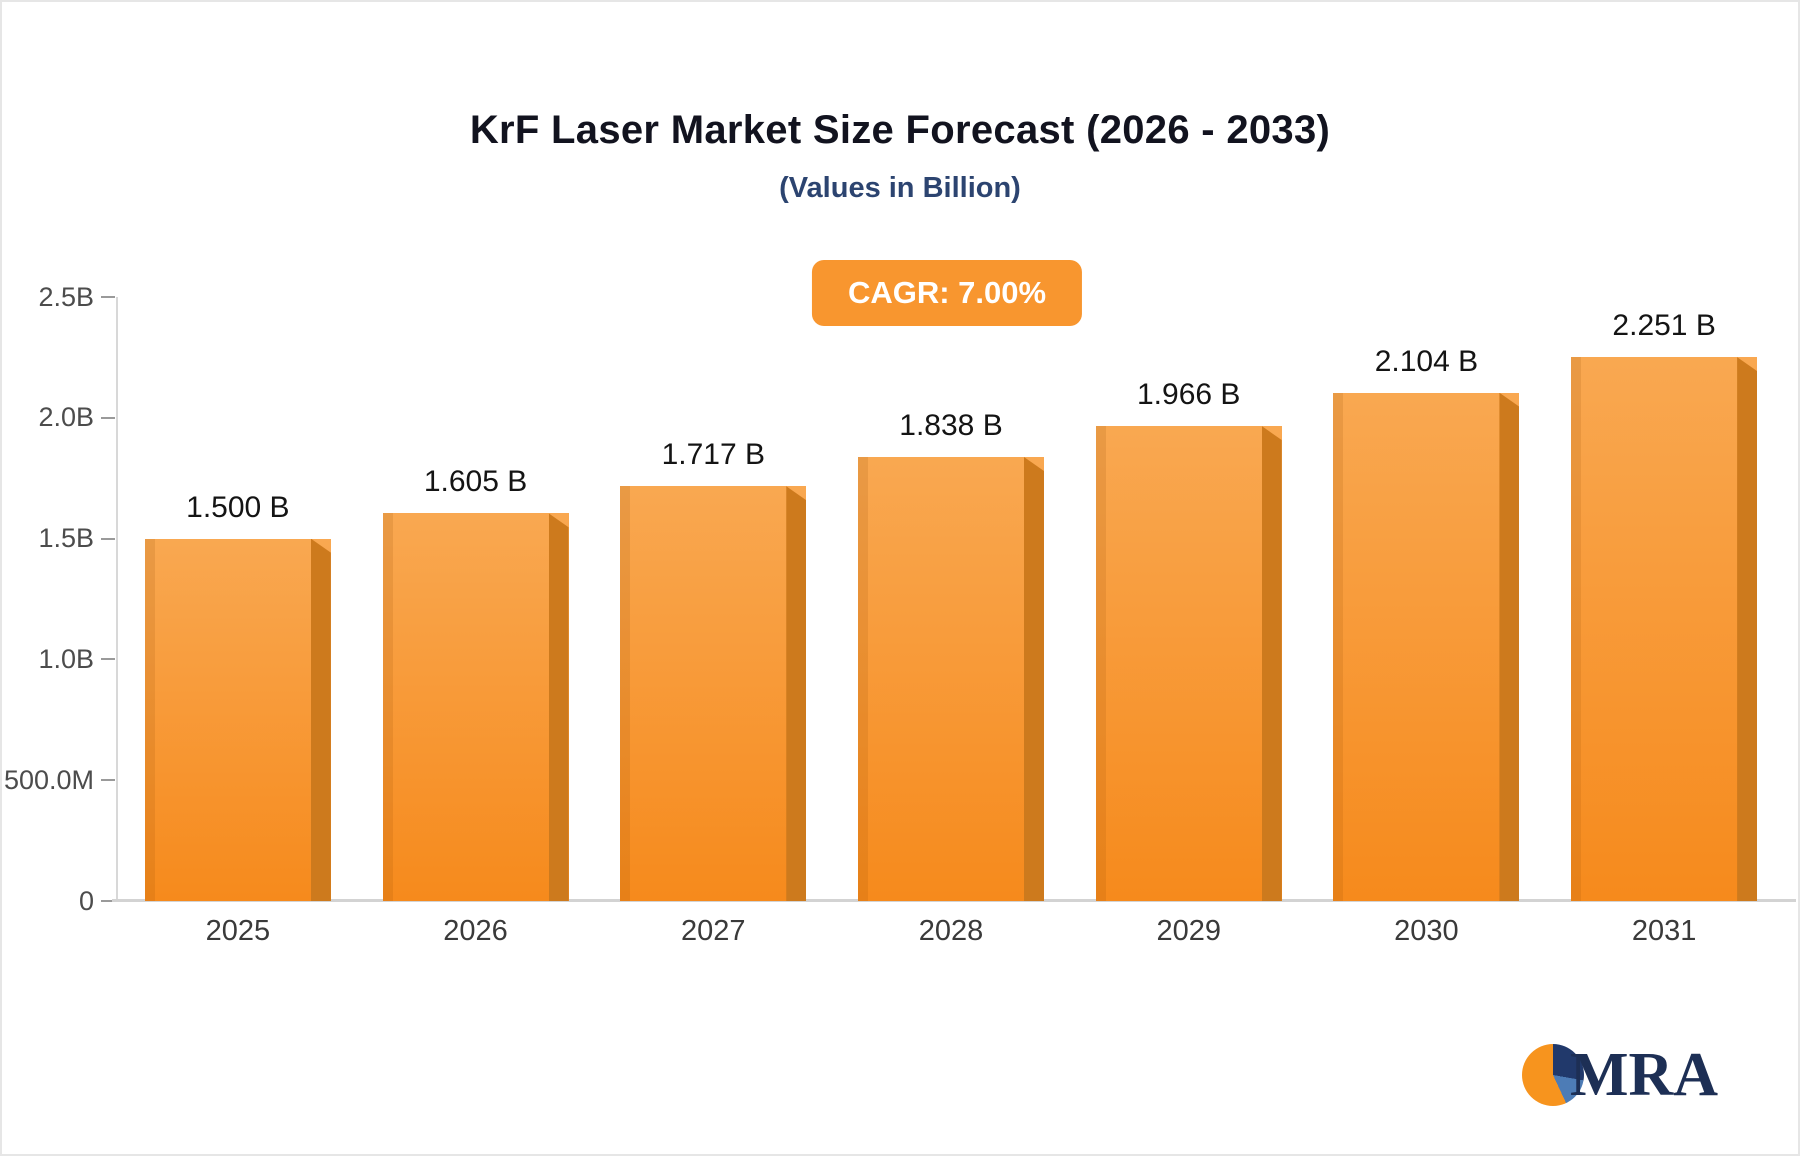 Image resolution: width=1800 pixels, height=1156 pixels. What do you see at coordinates (237, 720) in the screenshot?
I see `bar-2025` at bounding box center [237, 720].